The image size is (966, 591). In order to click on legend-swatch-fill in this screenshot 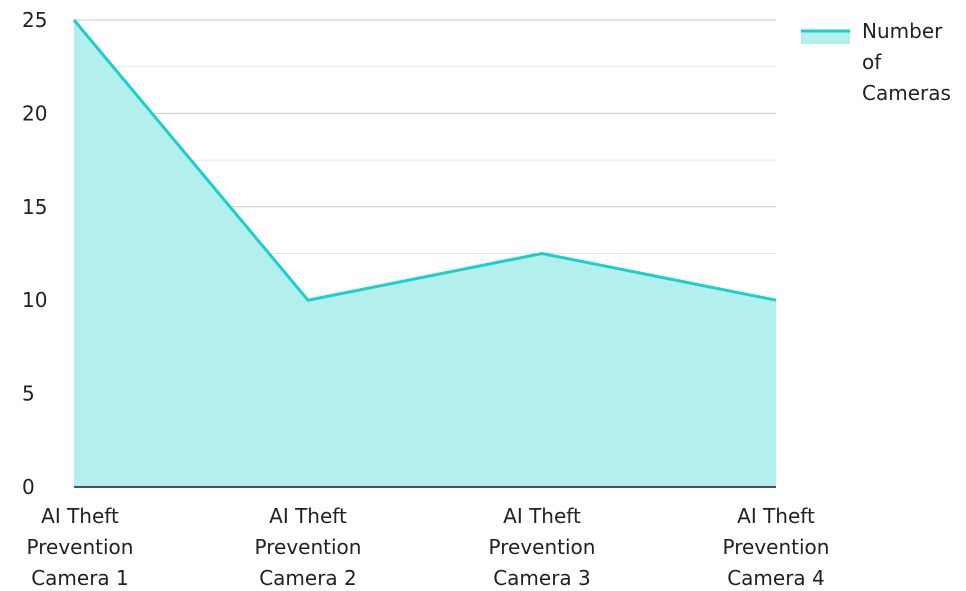, I will do `click(825, 37)`.